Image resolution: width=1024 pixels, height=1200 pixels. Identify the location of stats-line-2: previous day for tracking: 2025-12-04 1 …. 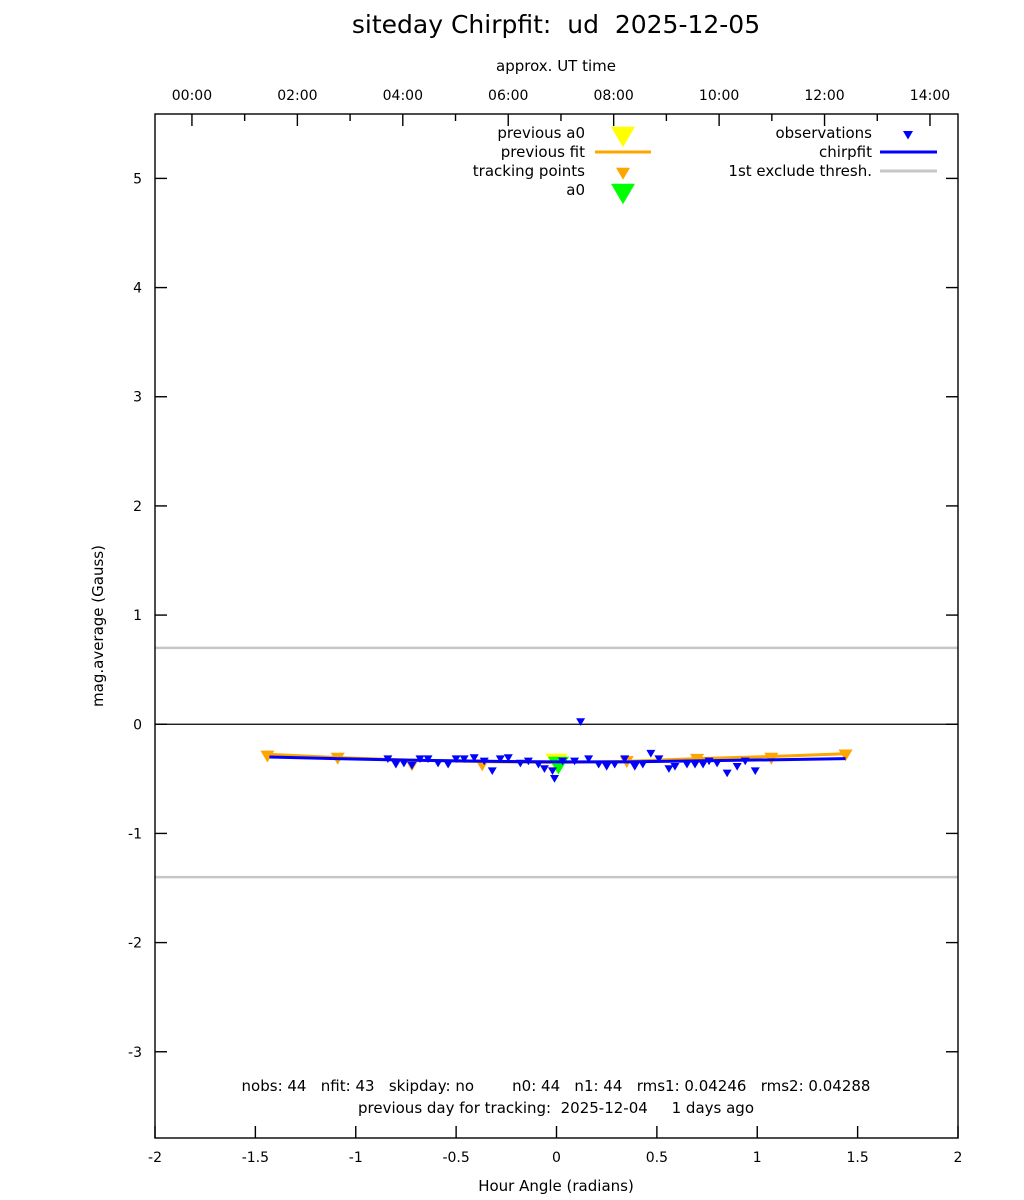
(556, 1108).